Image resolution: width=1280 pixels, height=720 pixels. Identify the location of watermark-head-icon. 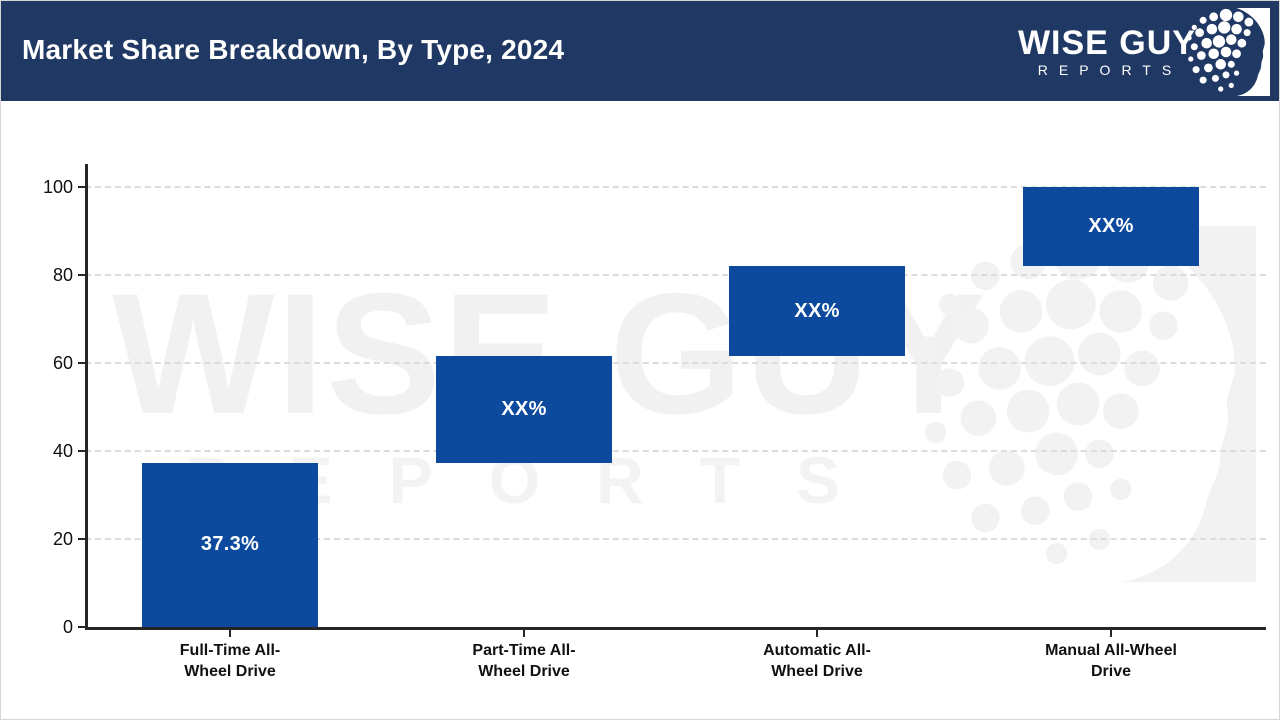
(1086, 404).